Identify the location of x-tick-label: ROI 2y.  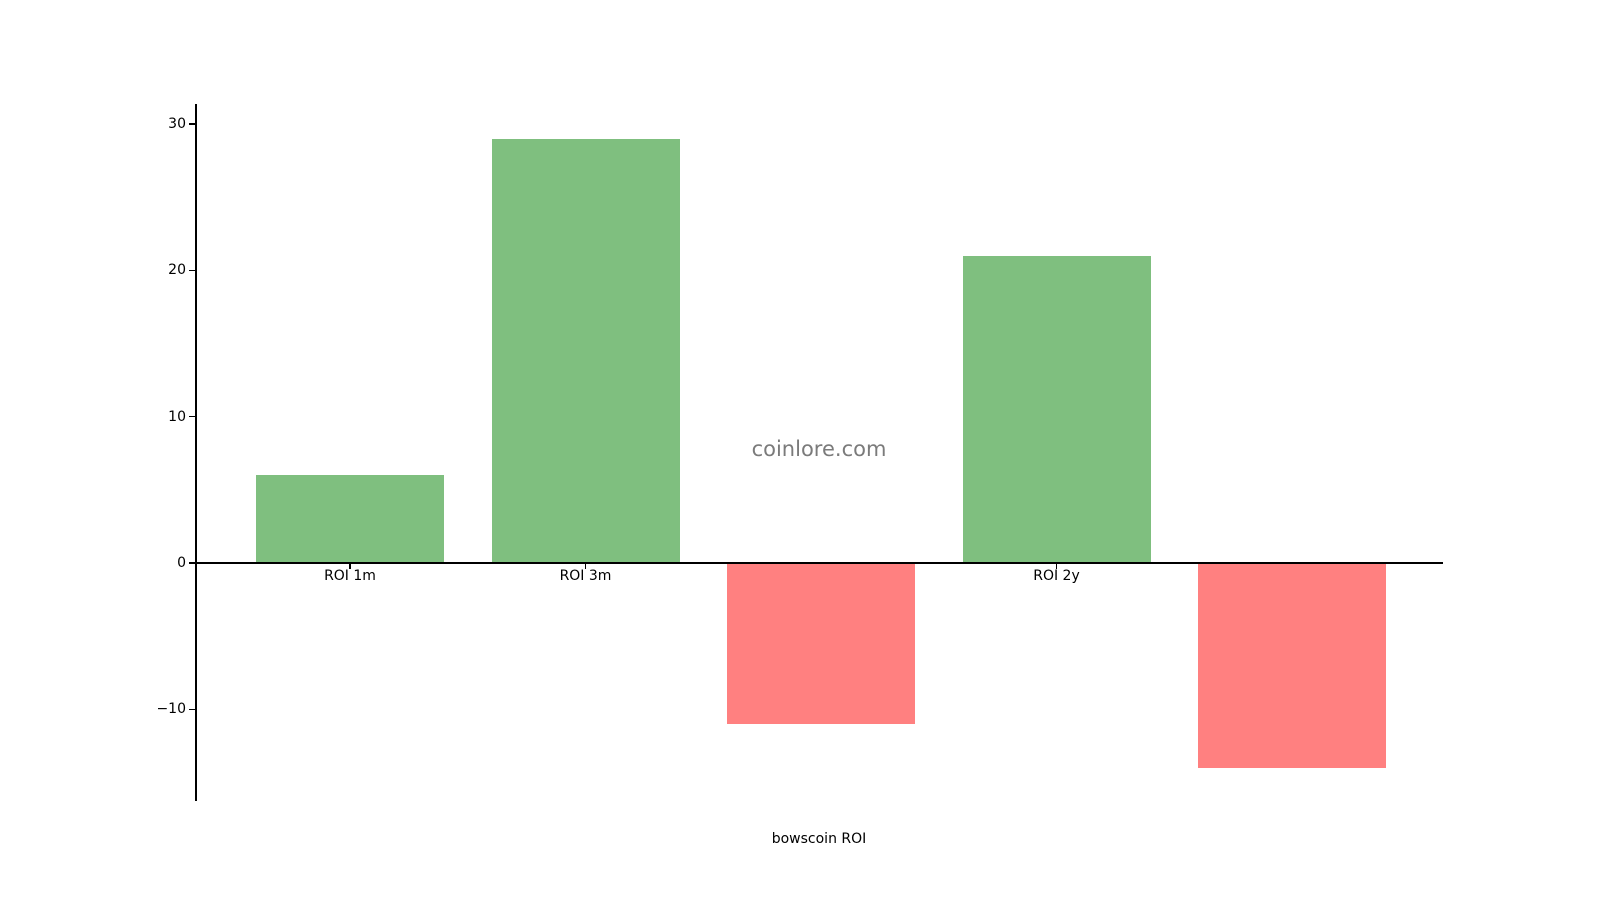
(1056, 576).